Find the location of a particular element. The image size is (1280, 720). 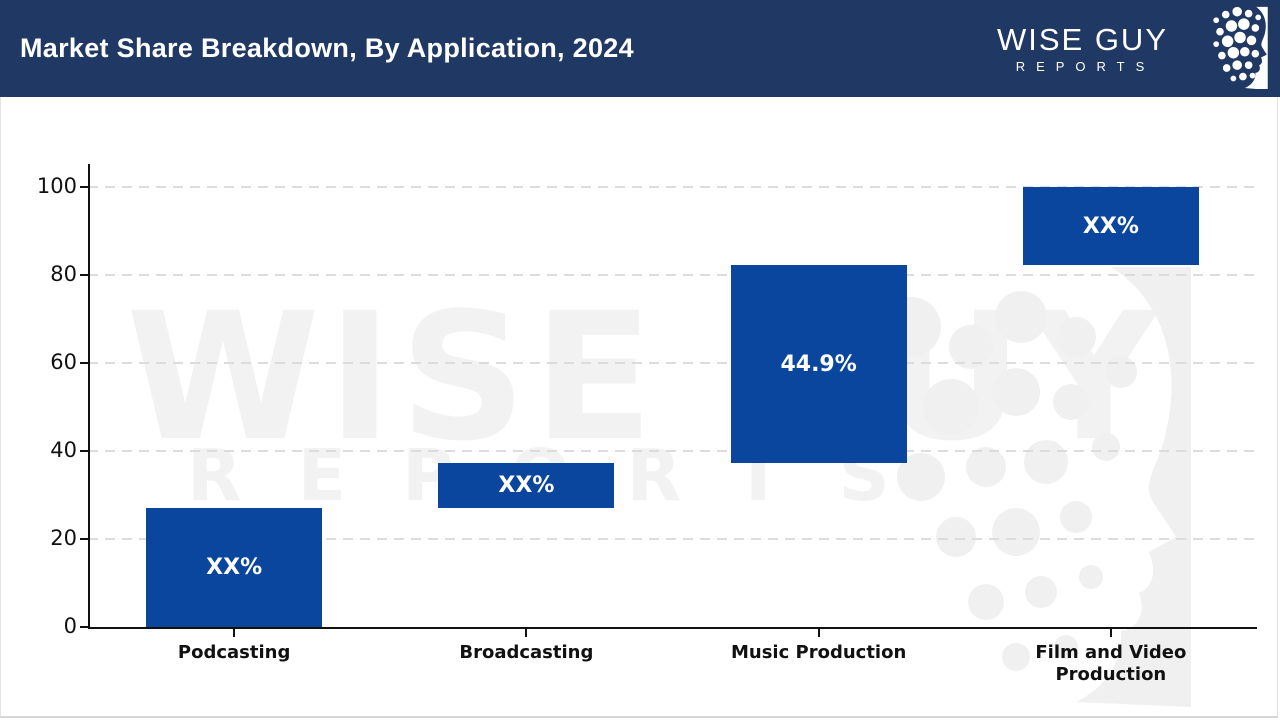

bar-value-label: 44.9% is located at coordinates (818, 364).